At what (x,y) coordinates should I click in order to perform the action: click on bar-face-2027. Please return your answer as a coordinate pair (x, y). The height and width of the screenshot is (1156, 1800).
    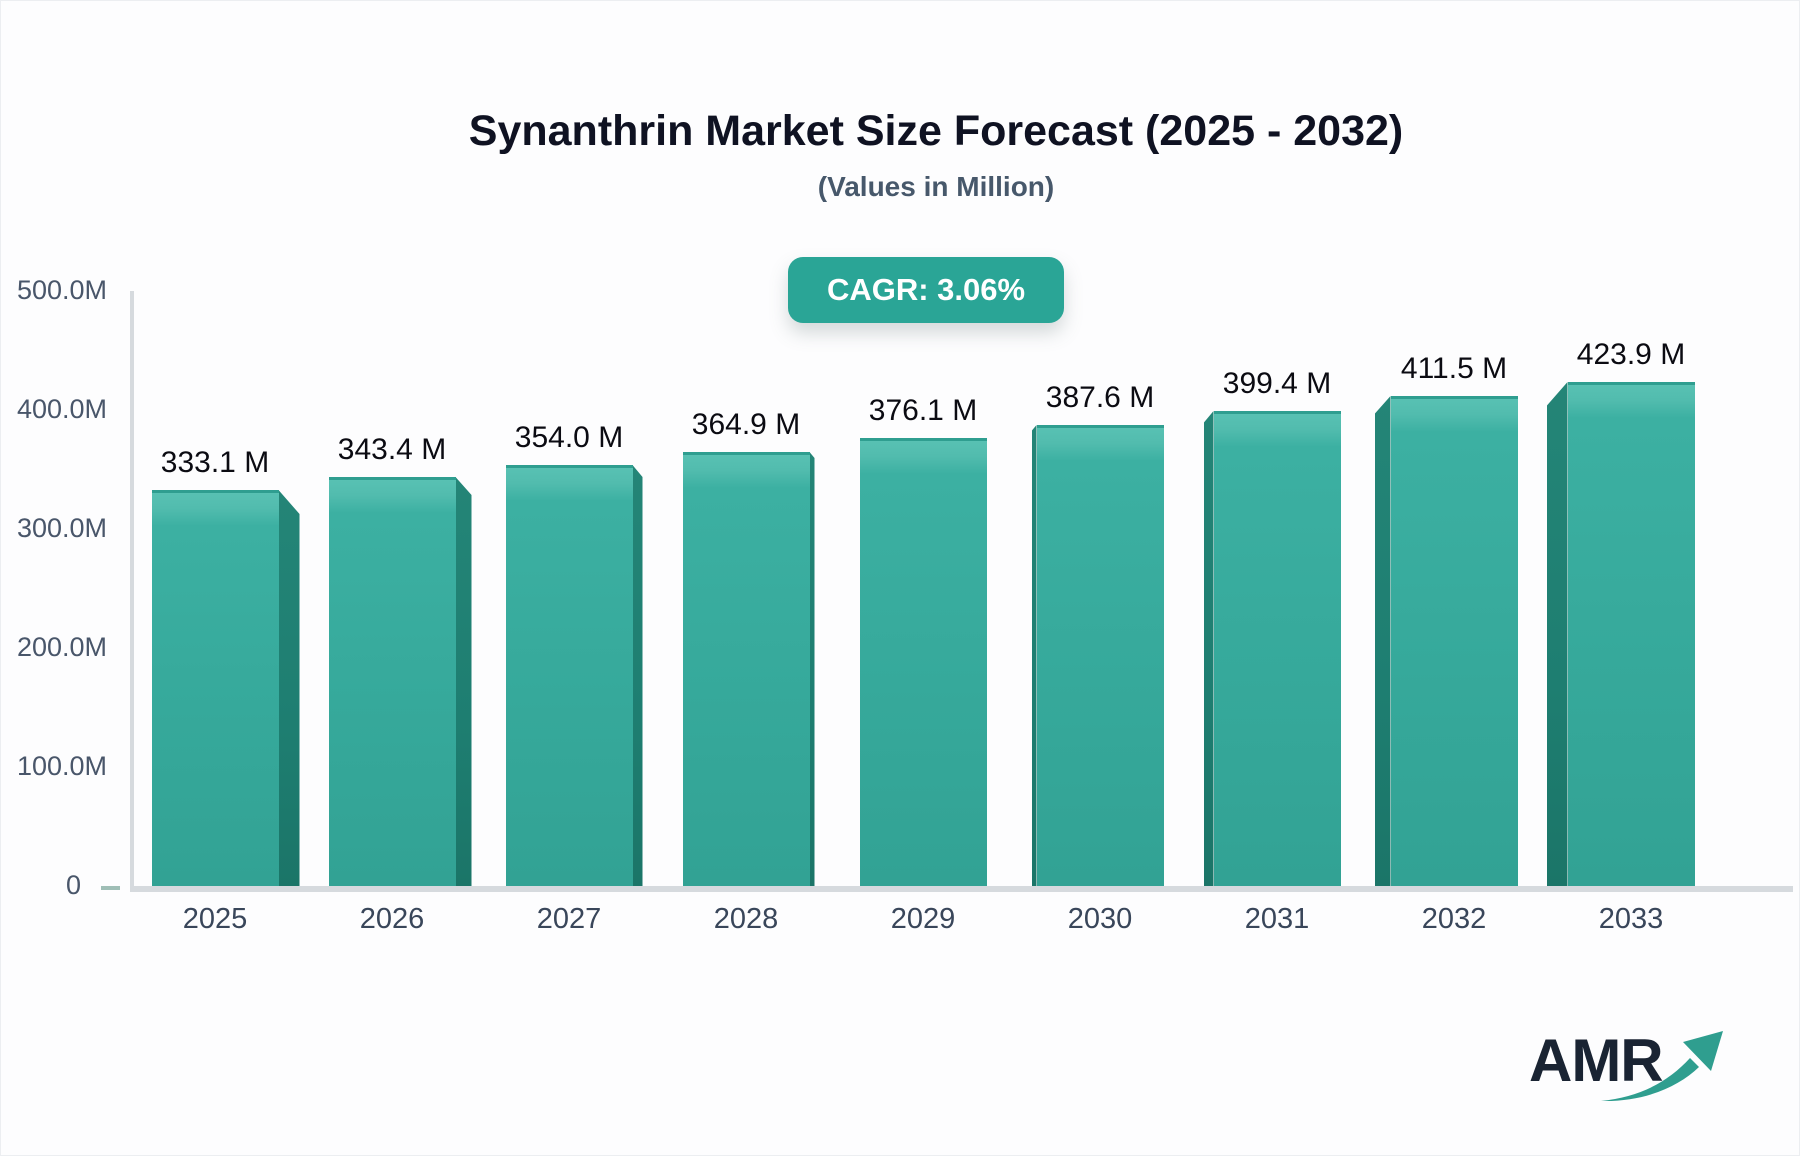
    Looking at the image, I should click on (569, 675).